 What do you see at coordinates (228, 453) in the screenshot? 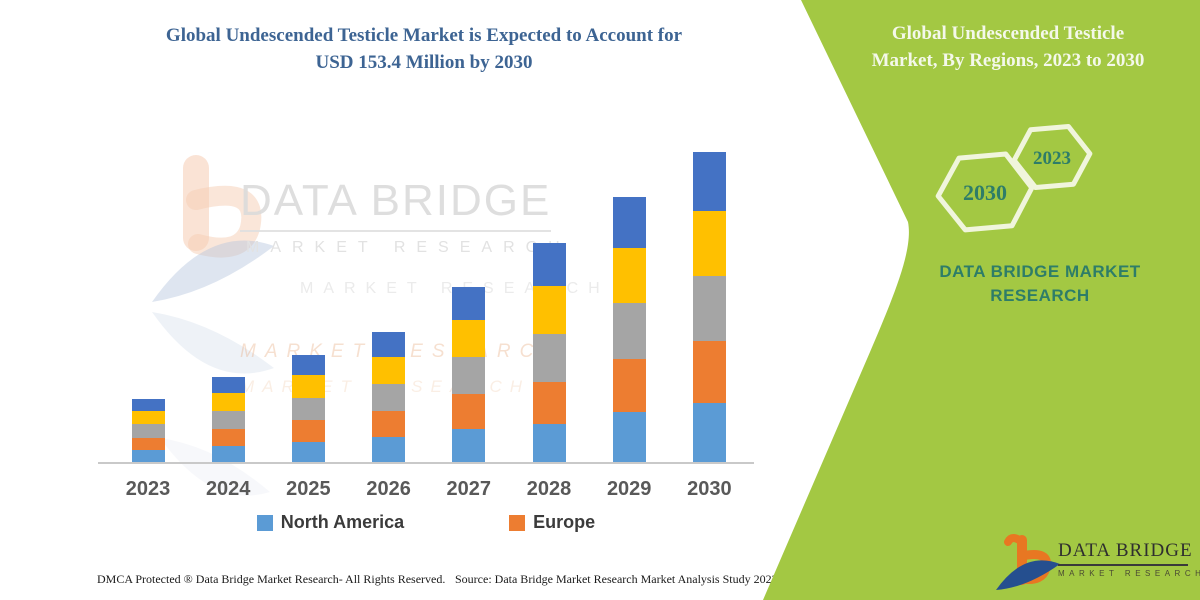
I see `bar-2024-segment-North America` at bounding box center [228, 453].